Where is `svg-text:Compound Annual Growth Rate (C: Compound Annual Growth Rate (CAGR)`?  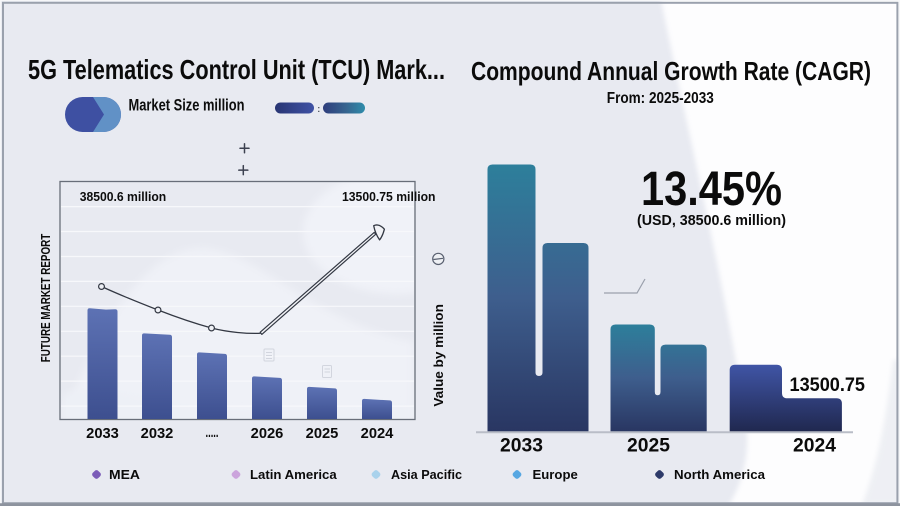 svg-text:Compound Annual Growth Rate (C: Compound Annual Growth Rate (CAGR) is located at coordinates (671, 71).